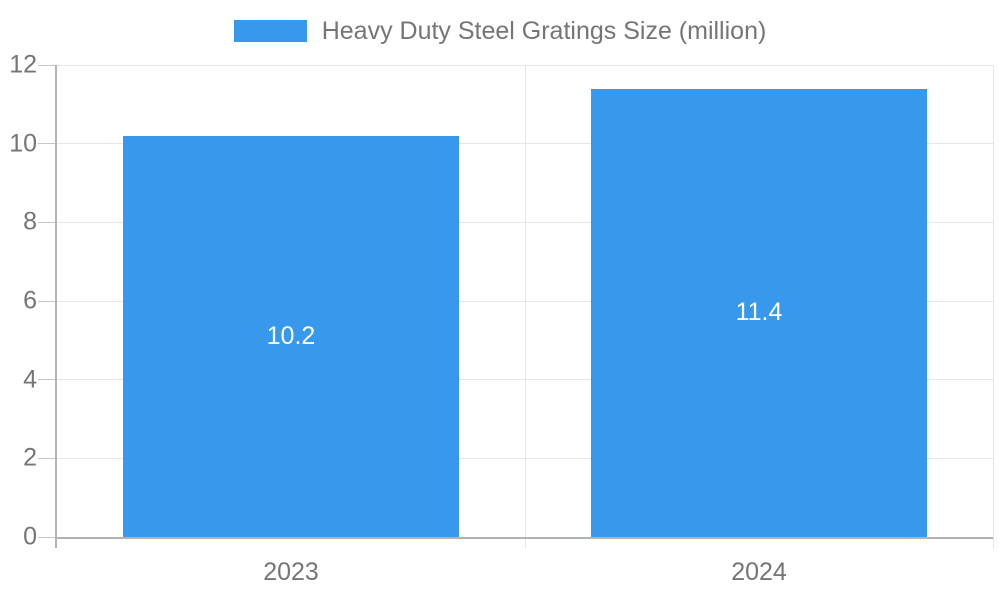 This screenshot has width=1000, height=600. Describe the element at coordinates (56, 306) in the screenshot. I see `y-axis-line` at that location.